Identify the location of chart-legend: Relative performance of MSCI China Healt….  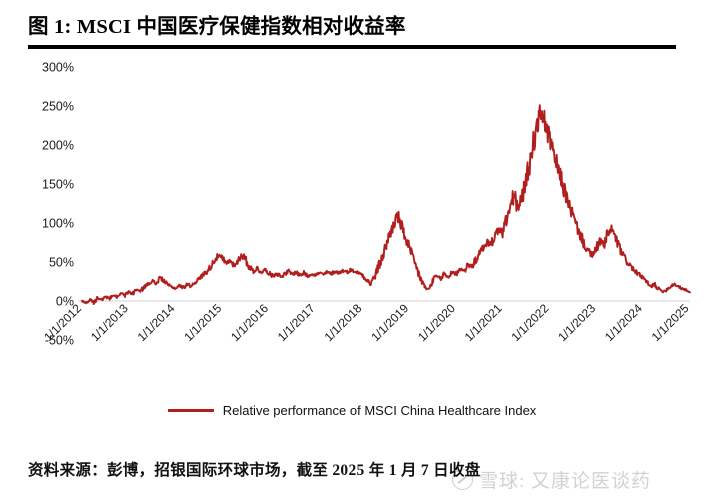
(352, 410).